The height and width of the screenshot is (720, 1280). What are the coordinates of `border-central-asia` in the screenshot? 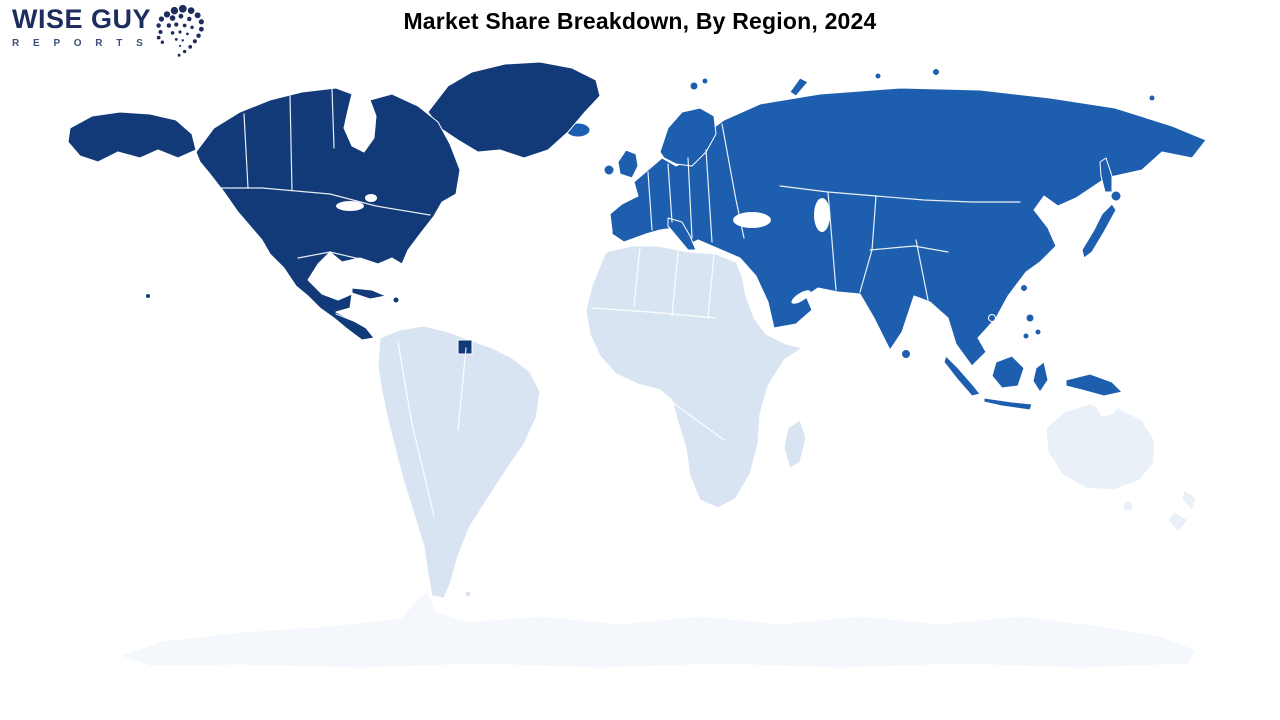 It's located at (832, 241).